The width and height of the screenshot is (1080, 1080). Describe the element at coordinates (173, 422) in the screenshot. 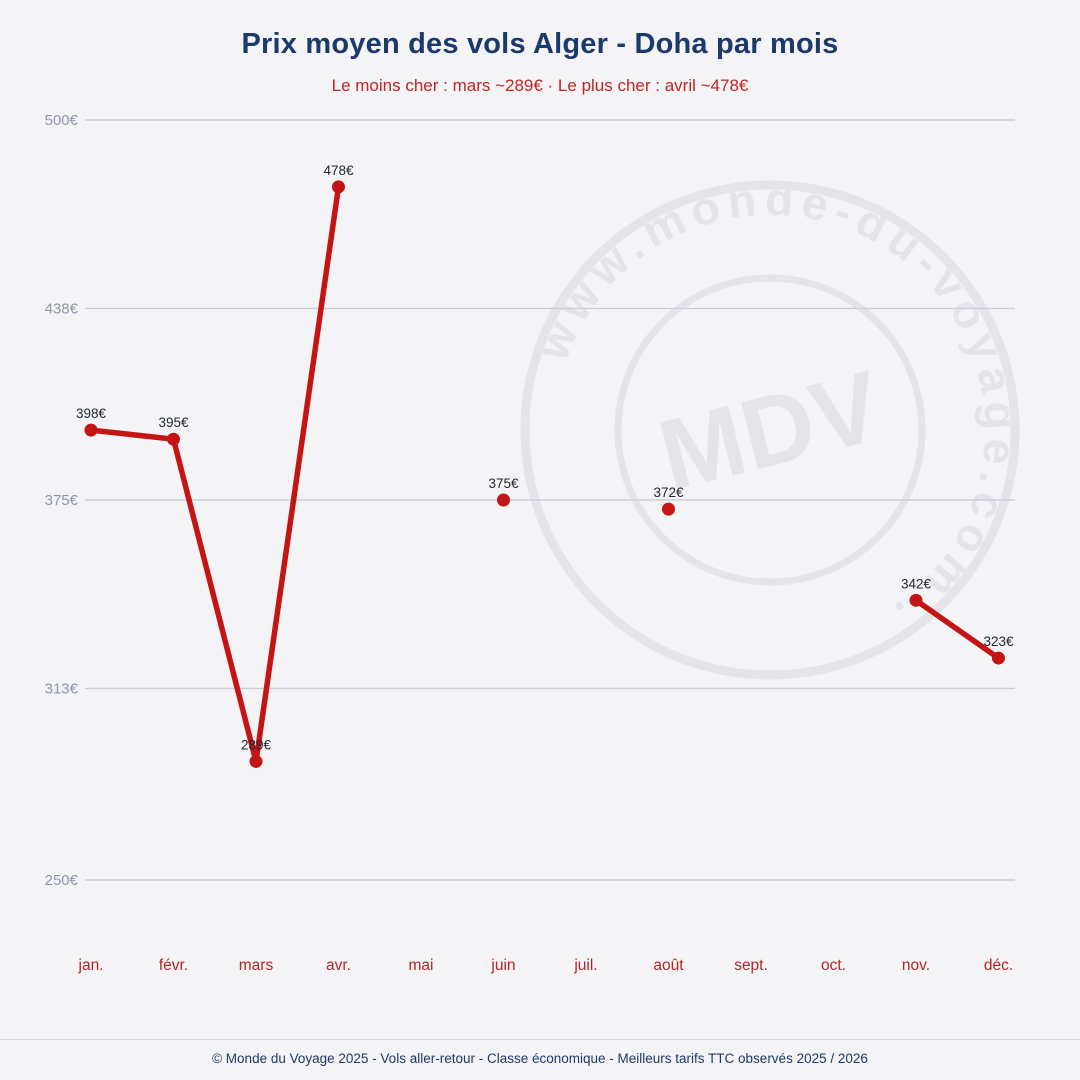

I see `point-label: 395€` at that location.